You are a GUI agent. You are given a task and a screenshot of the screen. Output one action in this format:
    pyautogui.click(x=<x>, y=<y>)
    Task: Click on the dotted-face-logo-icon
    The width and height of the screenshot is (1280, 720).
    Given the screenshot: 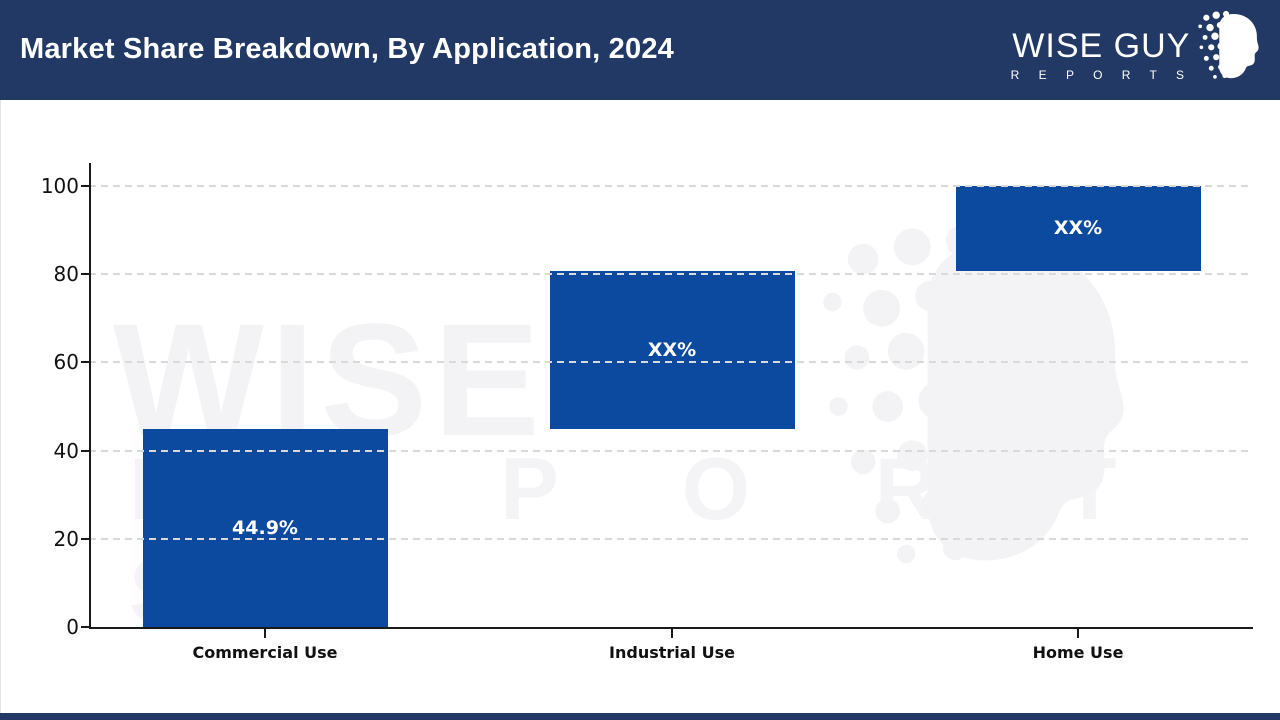 What is the action you would take?
    pyautogui.click(x=1228, y=44)
    